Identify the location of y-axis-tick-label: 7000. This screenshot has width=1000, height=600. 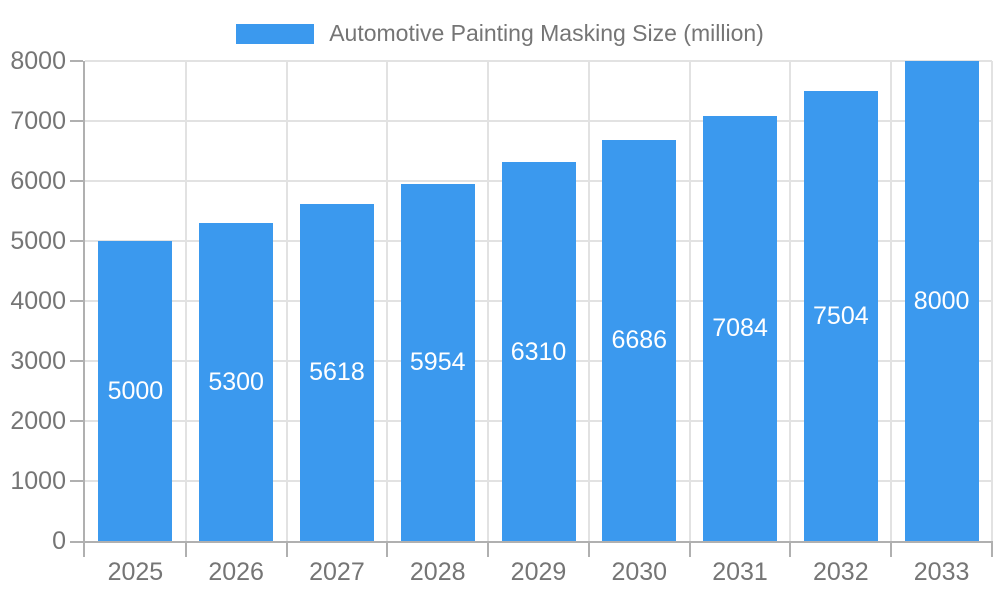
(38, 121).